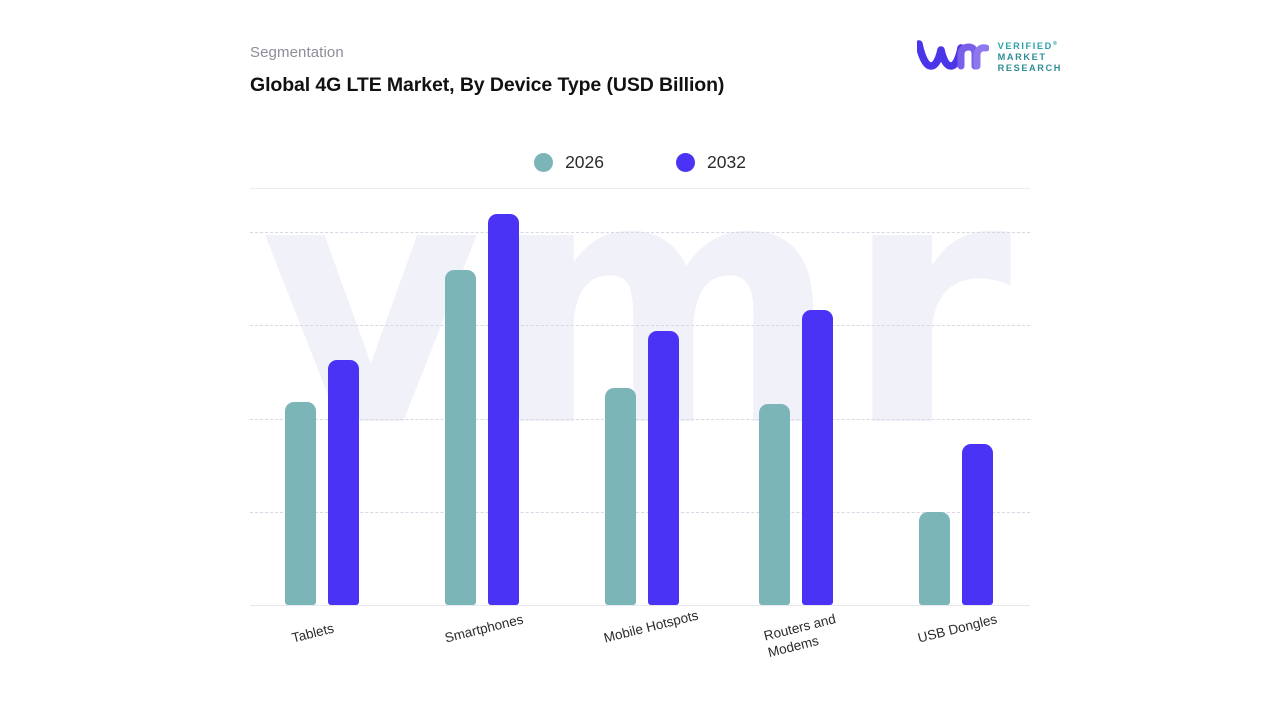  Describe the element at coordinates (1029, 67) in the screenshot. I see `logo-line-research: RESEARCH` at that location.